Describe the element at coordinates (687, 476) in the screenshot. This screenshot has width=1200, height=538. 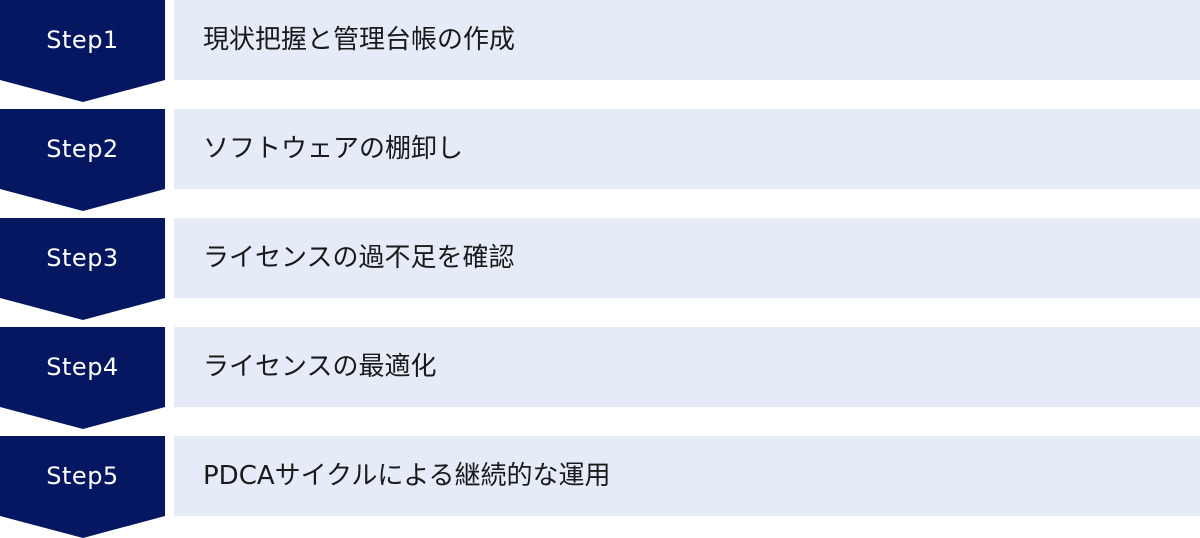
I see `step-description-bar: PDCAサイクルによる継続的な運用` at that location.